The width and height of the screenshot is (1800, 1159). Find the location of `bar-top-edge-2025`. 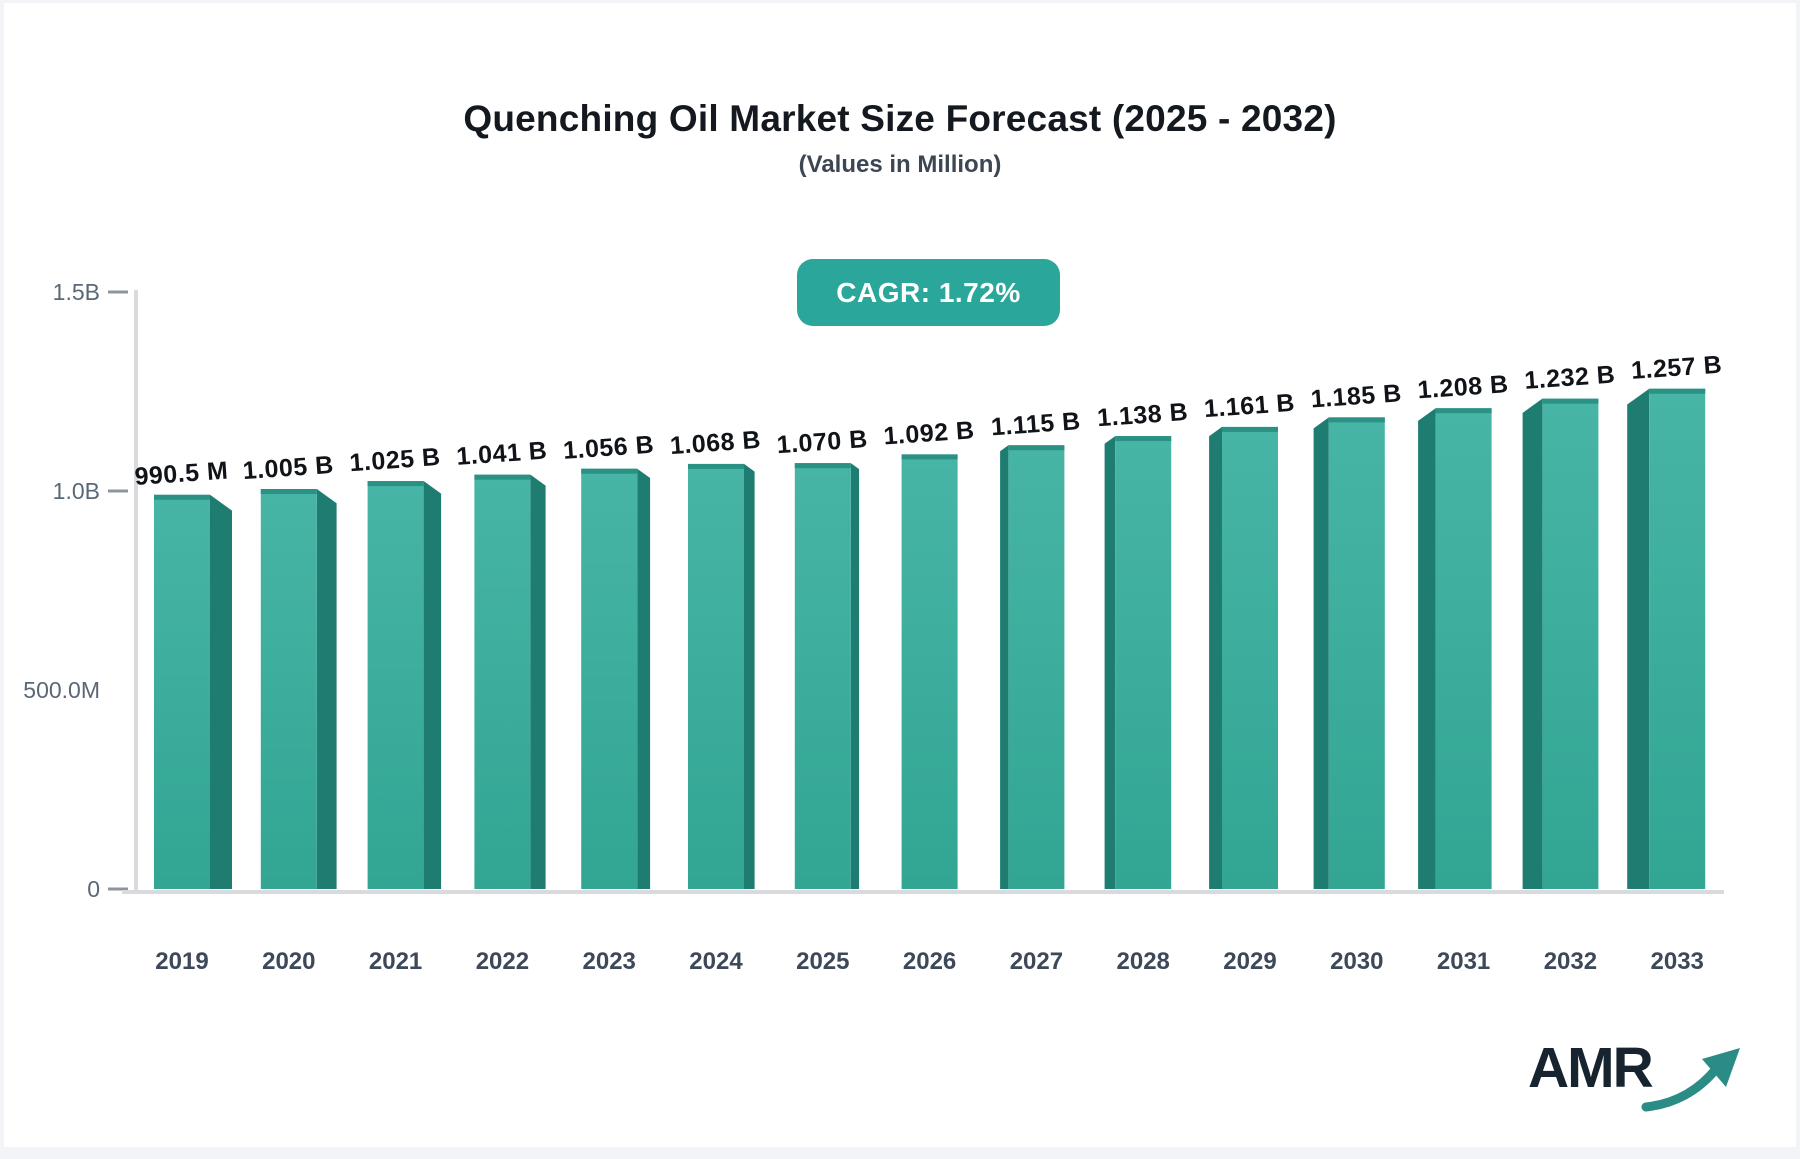

bar-top-edge-2025 is located at coordinates (822, 466).